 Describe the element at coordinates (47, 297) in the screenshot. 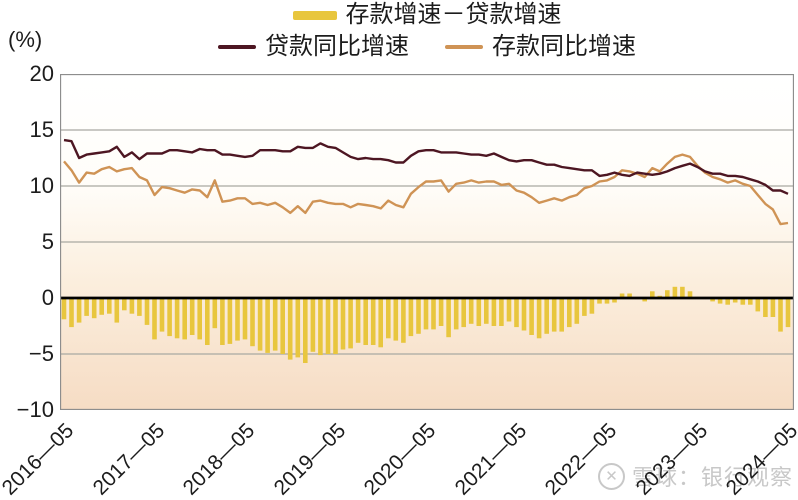

I see `y-tick-label: 0` at that location.